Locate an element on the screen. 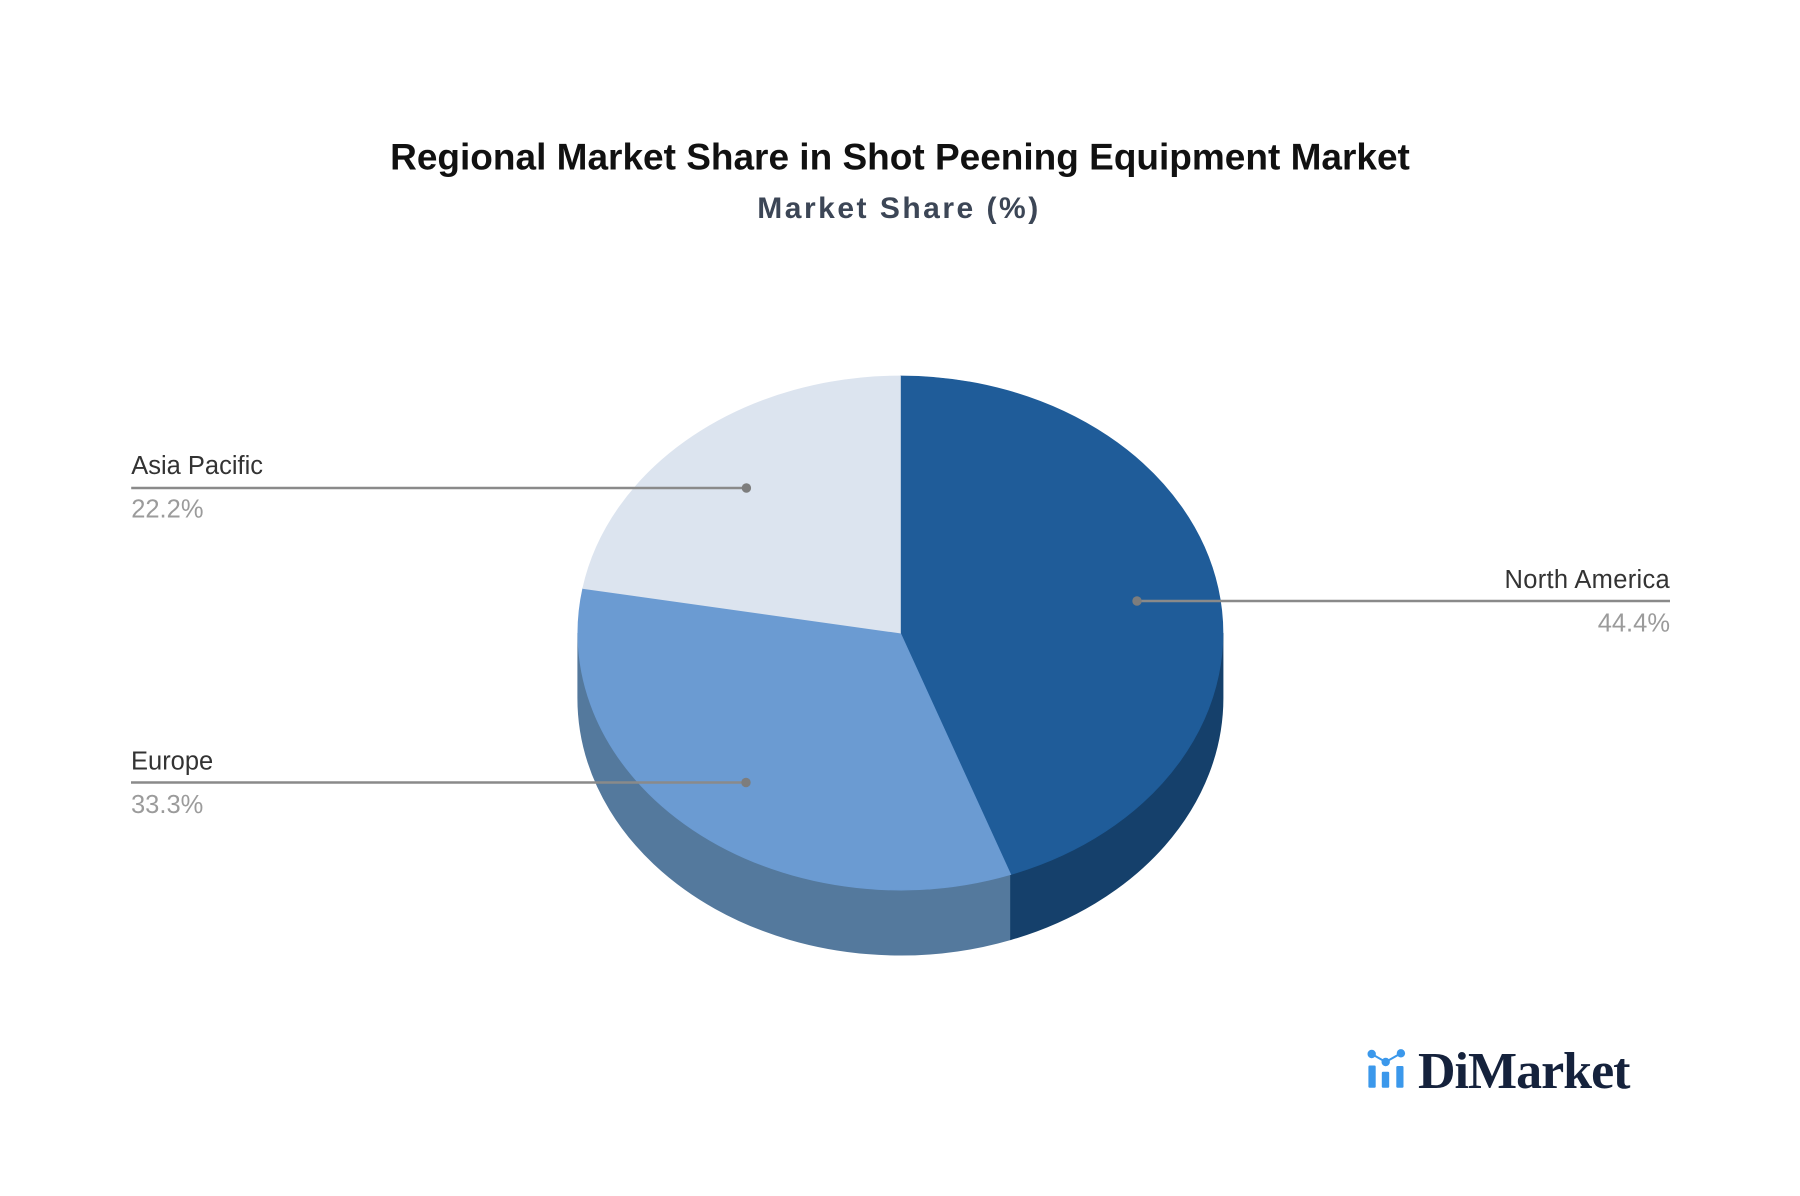  svg-text: North America is located at coordinates (1588, 580).